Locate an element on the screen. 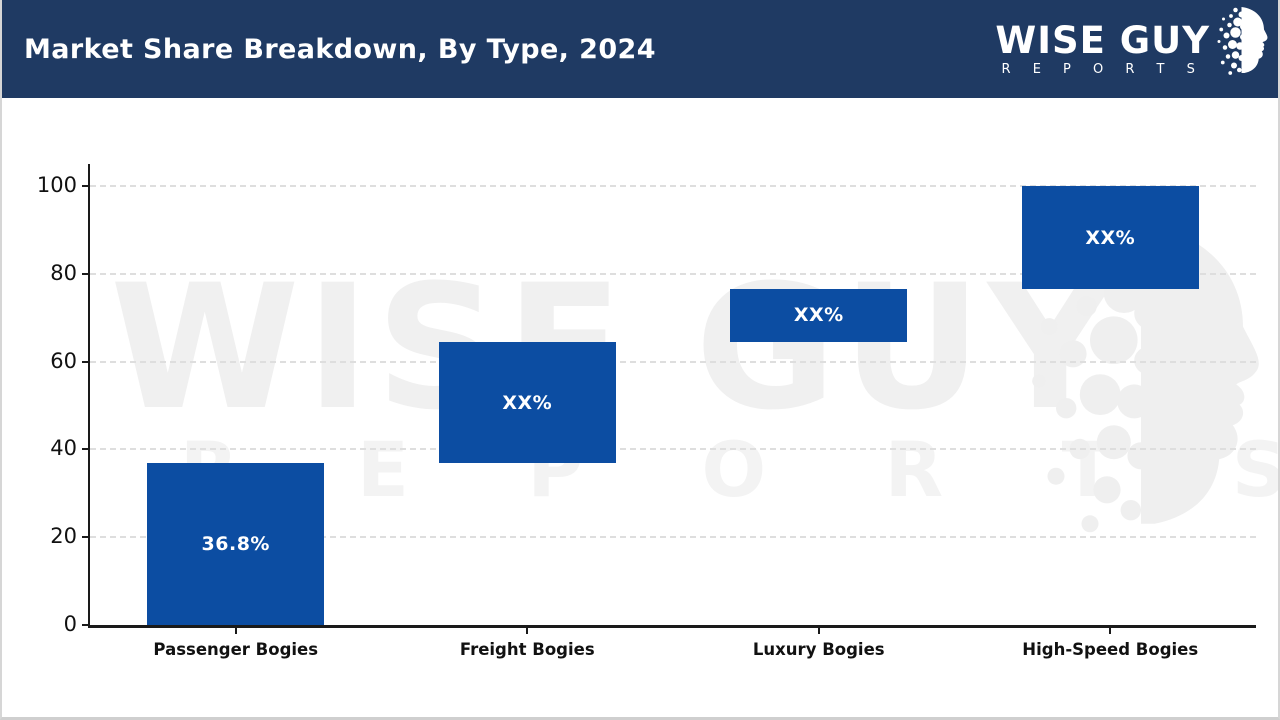  x-axis-line is located at coordinates (672, 626).